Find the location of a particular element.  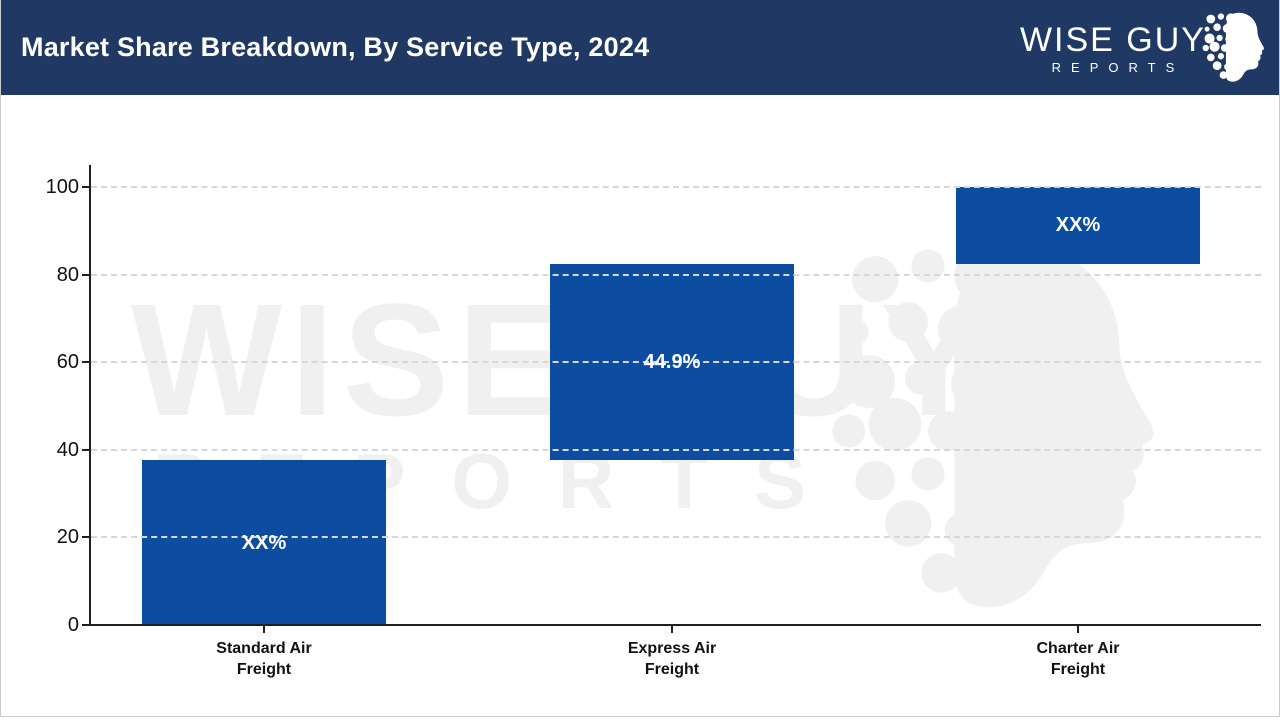

y-tick-label-100: 100 is located at coordinates (62, 187).